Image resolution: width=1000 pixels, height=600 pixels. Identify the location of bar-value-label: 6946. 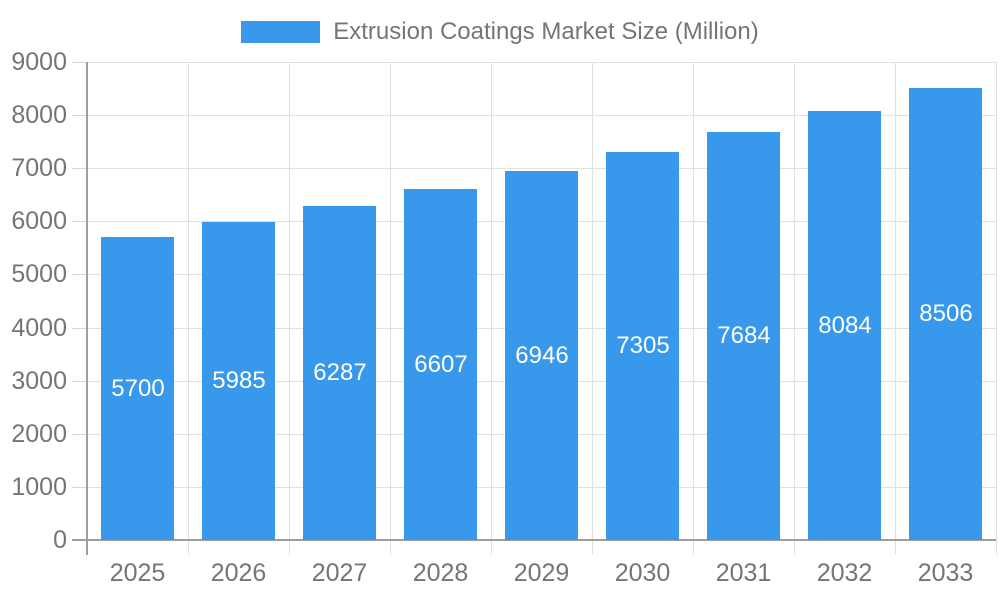
(542, 355).